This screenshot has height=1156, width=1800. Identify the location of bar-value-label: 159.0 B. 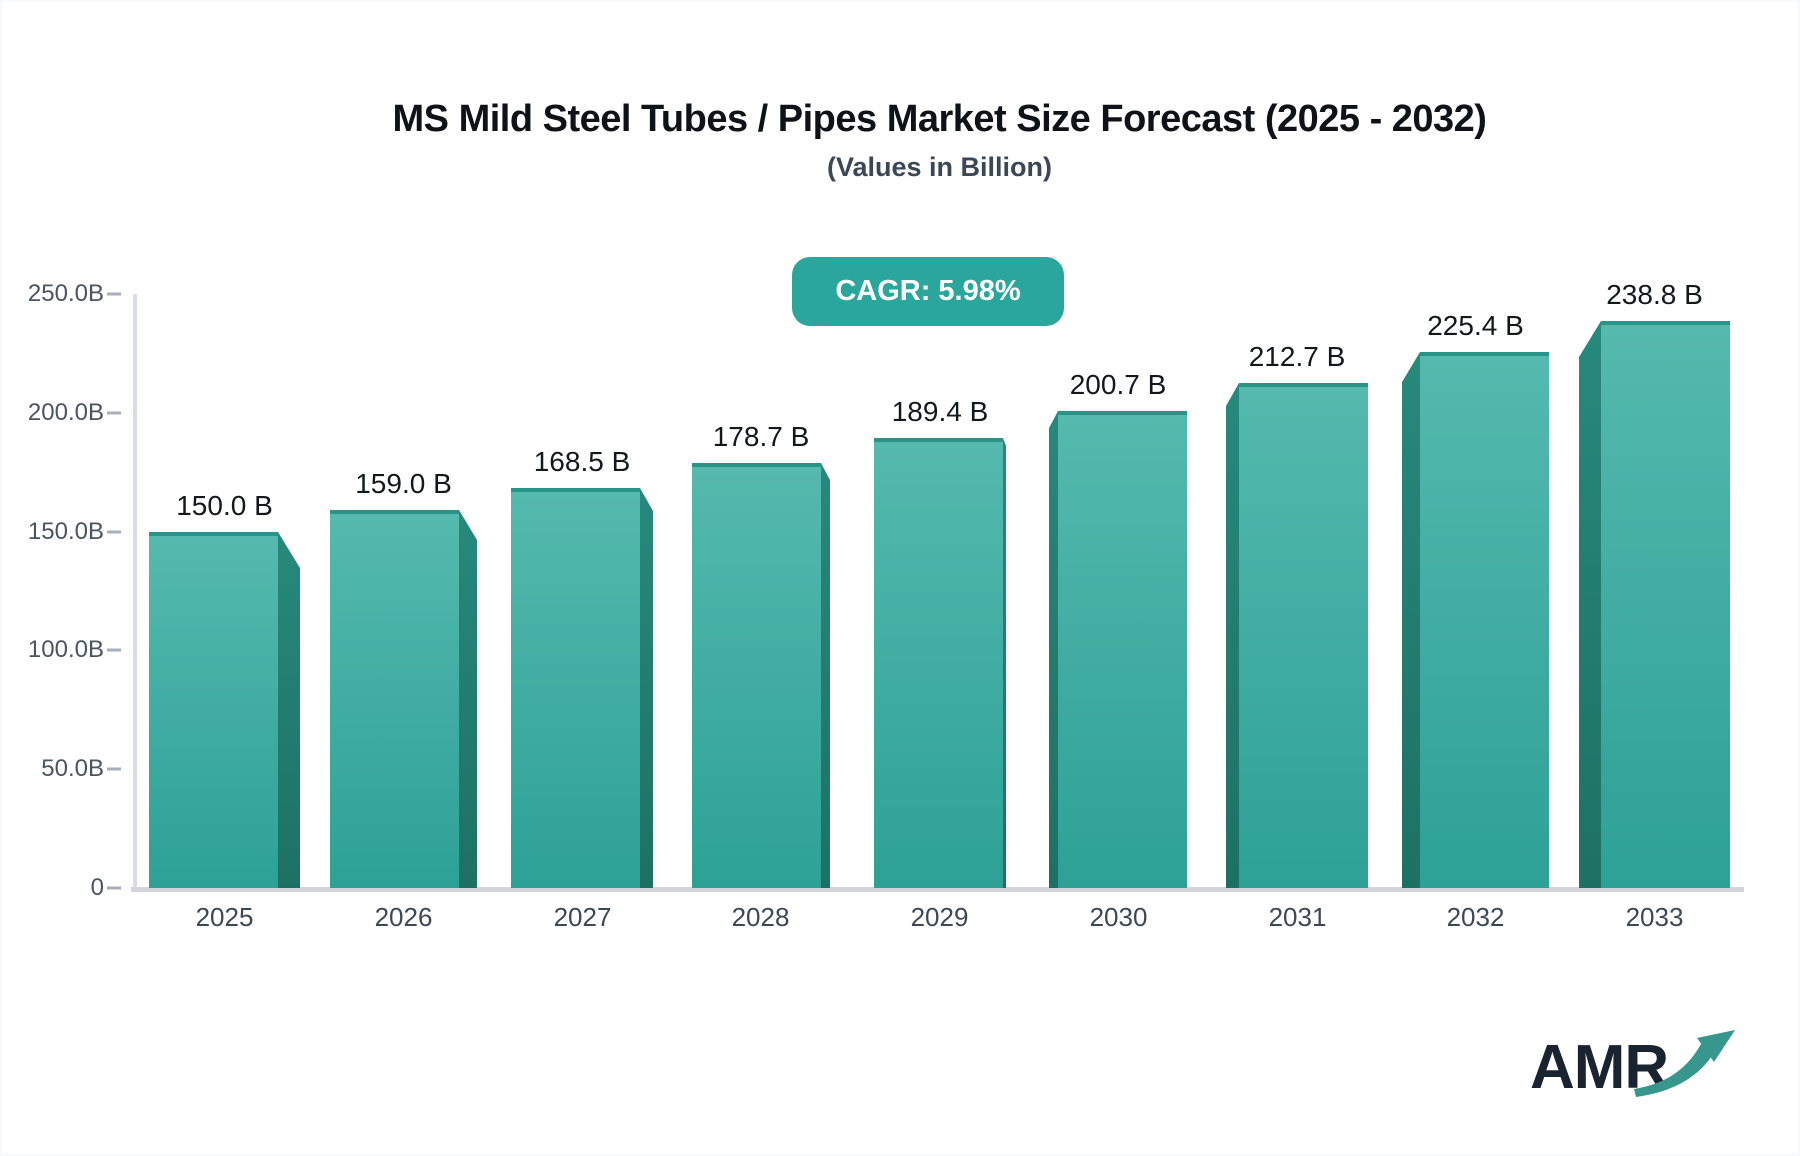
(403, 483).